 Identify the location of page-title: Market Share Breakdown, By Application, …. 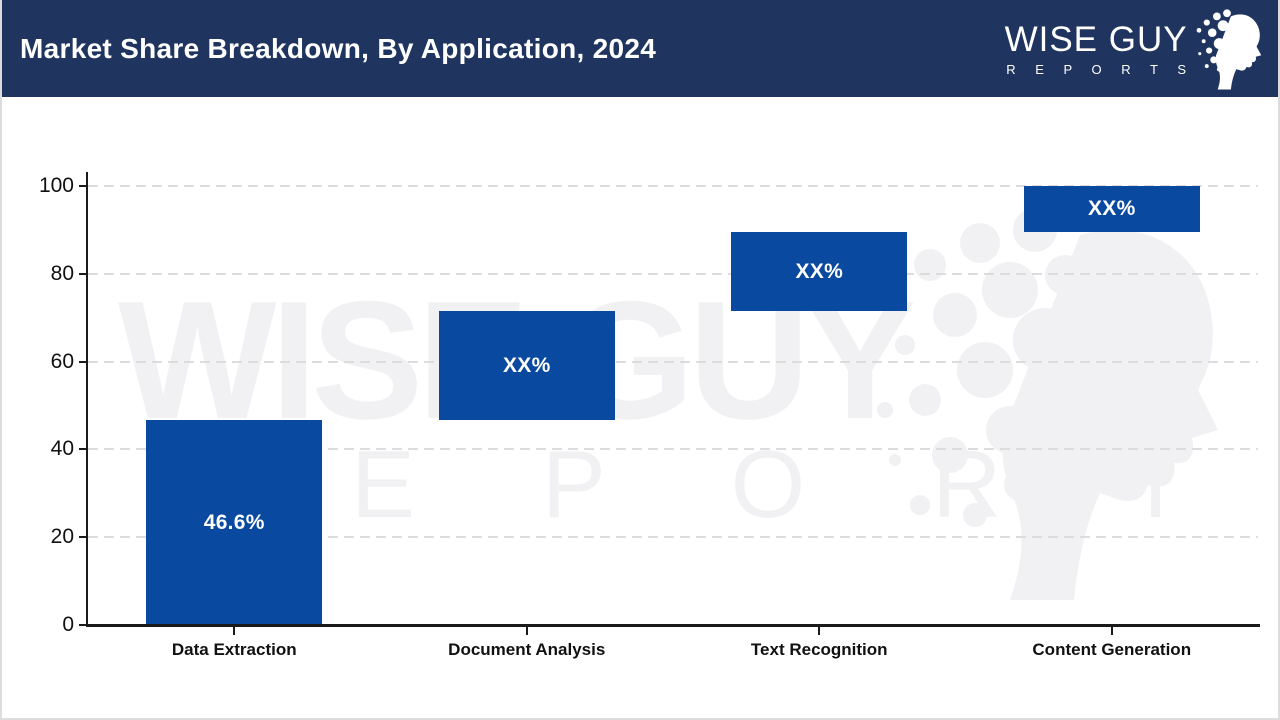
(338, 48).